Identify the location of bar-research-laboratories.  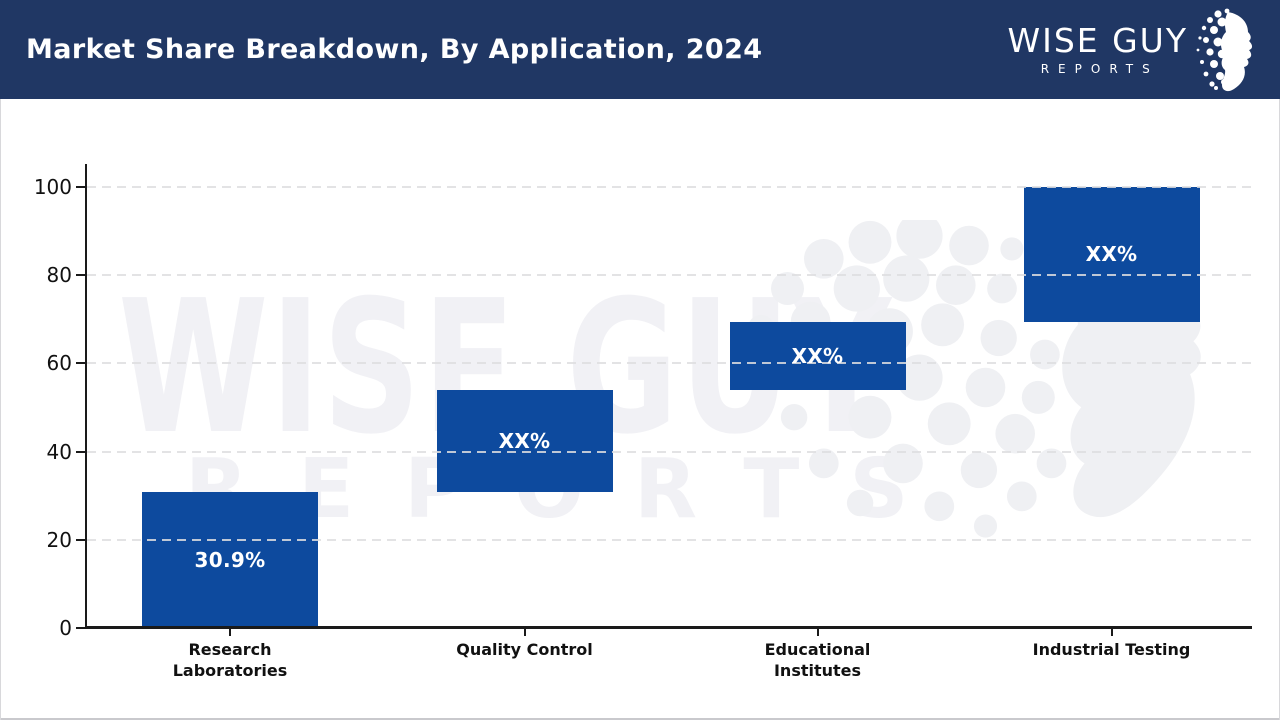
(230, 559).